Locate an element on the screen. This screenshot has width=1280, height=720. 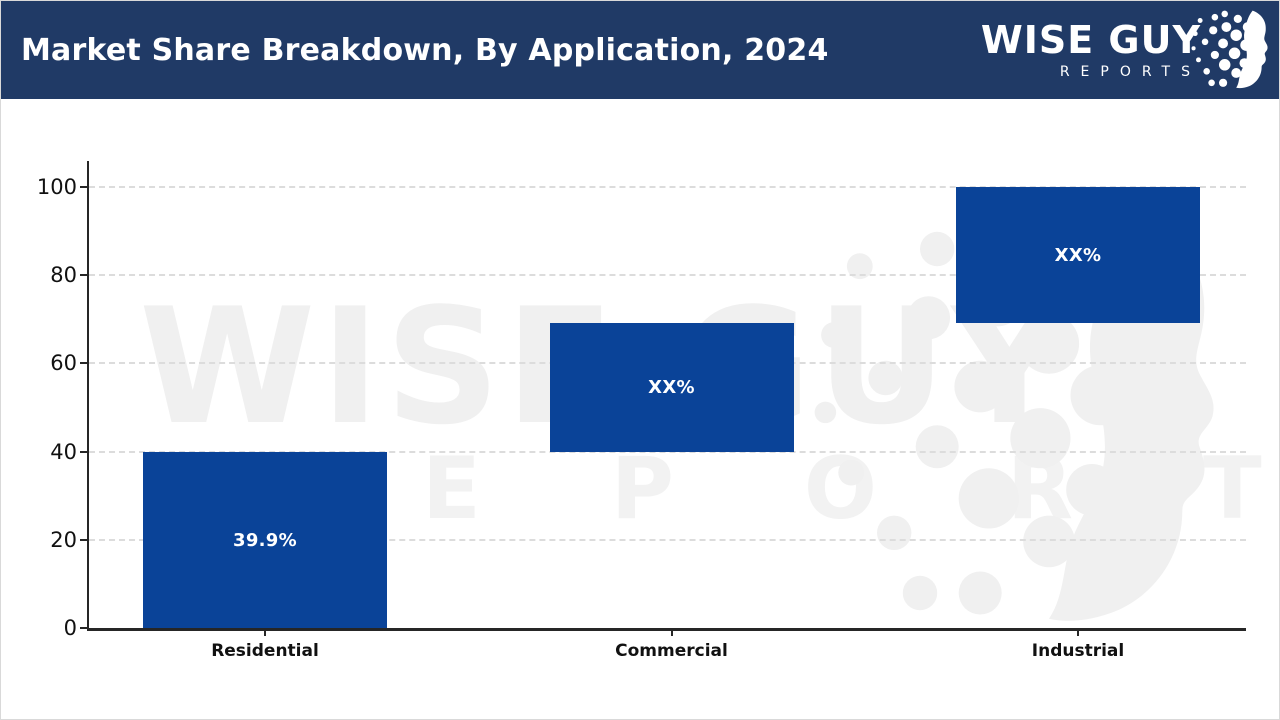
bar-value-label-commercial: XX% is located at coordinates (671, 388).